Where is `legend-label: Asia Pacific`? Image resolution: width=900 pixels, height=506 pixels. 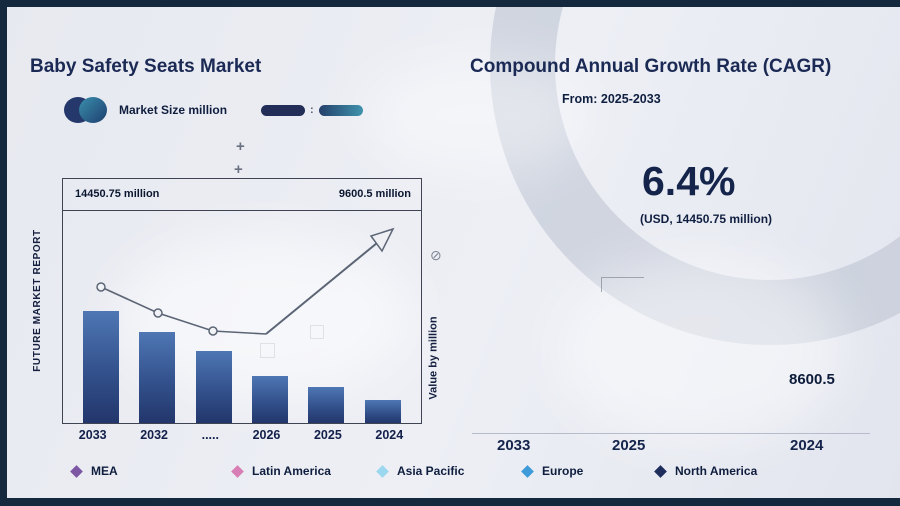
legend-label: Asia Pacific is located at coordinates (431, 471).